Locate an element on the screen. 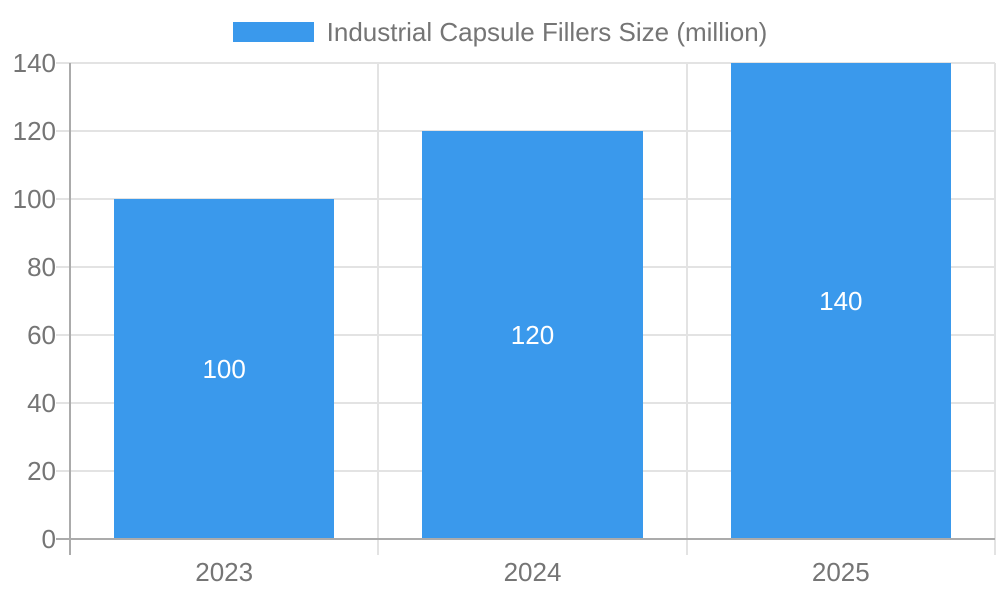 The image size is (1000, 600). y-axis-labels: 0 20 40 60 80 100 120 140 is located at coordinates (28, 301).